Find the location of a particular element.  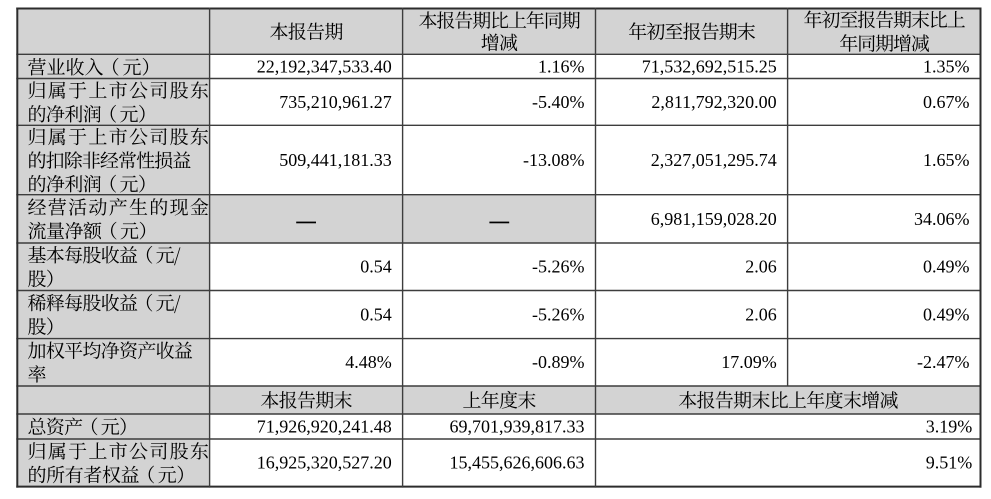

svg-text: 71,926,920,241.48 is located at coordinates (324, 426).